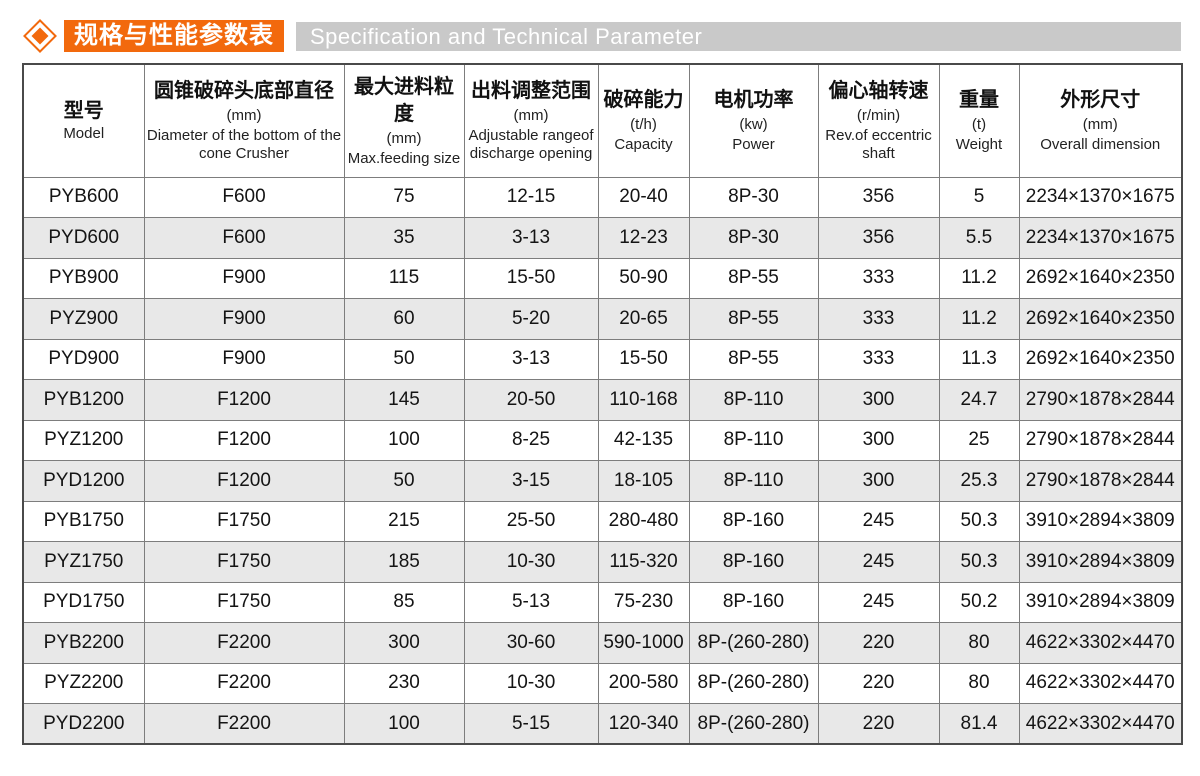 This screenshot has height=776, width=1200. Describe the element at coordinates (979, 197) in the screenshot. I see `value-cell: 5` at that location.